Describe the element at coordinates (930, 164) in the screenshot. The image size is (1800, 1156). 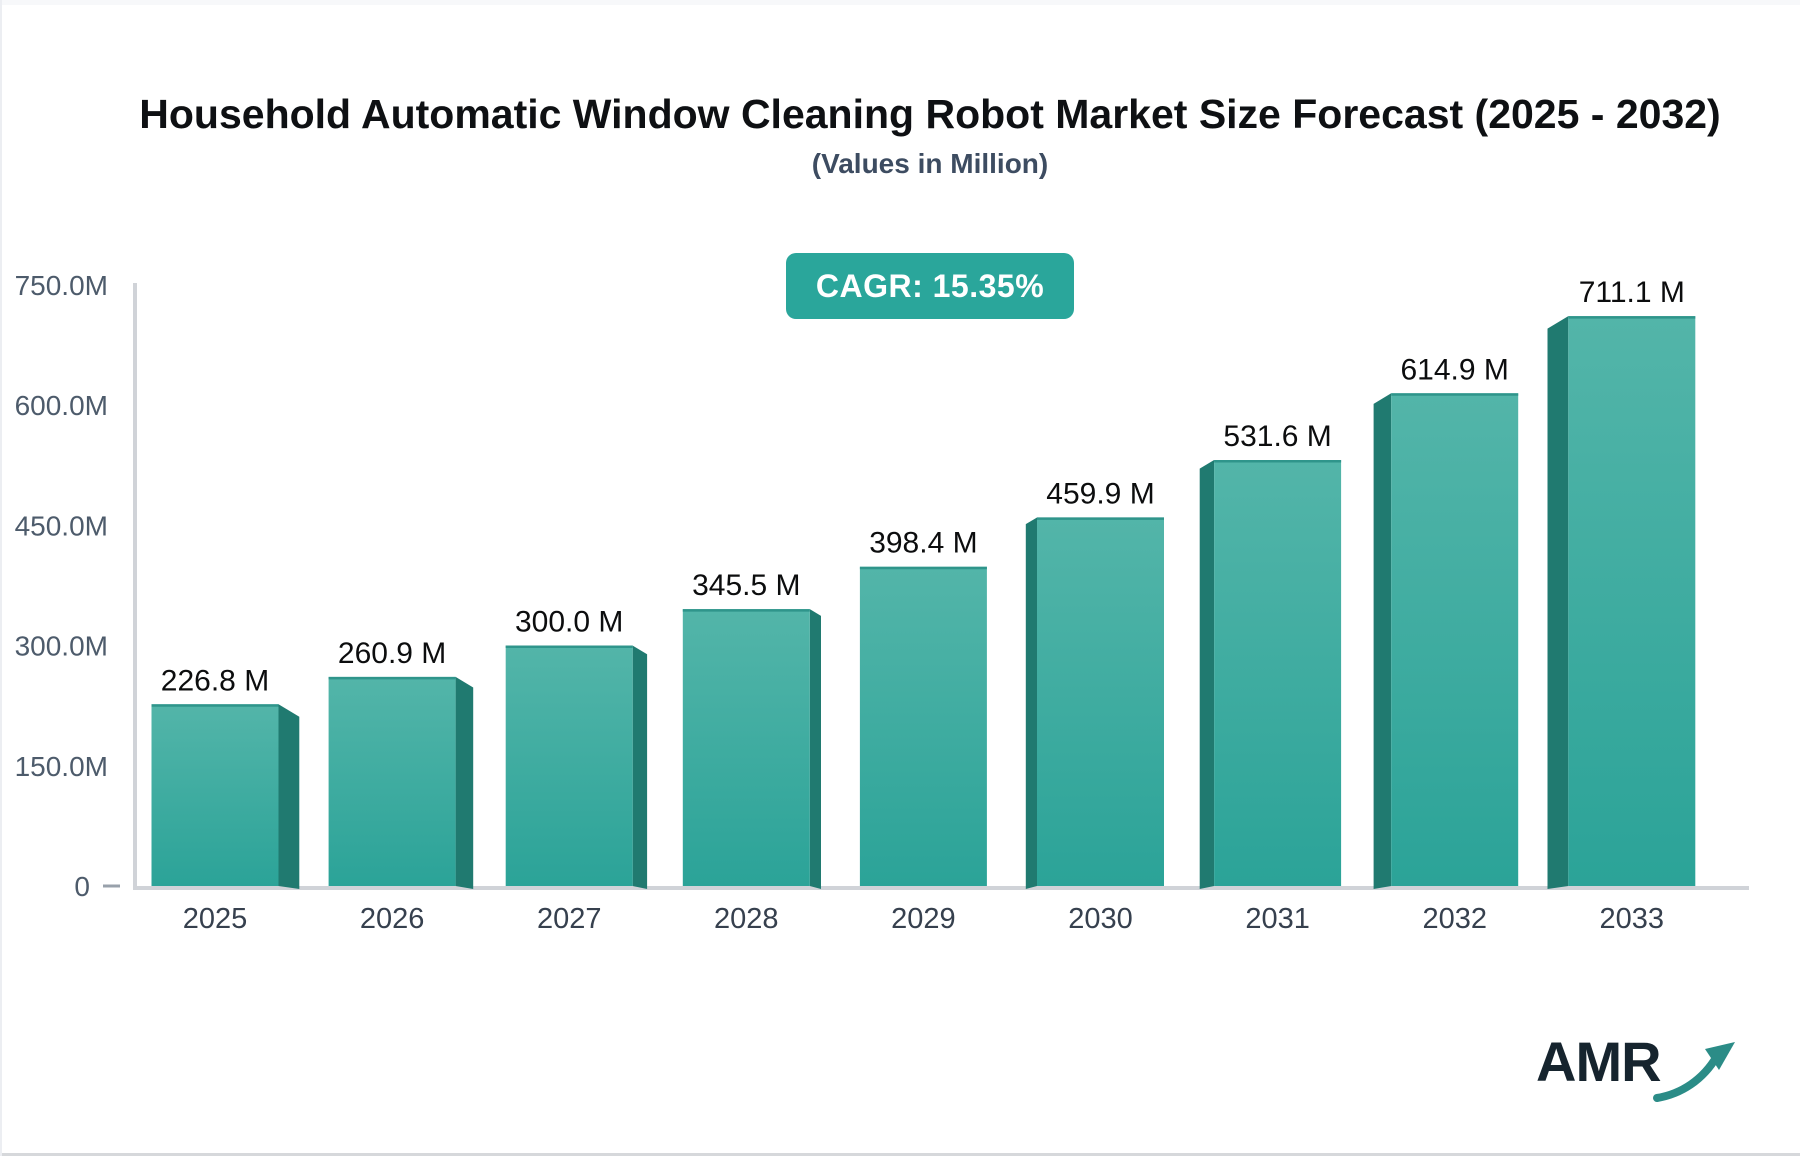
I see `chart-subtitle: (Values in Million)` at that location.